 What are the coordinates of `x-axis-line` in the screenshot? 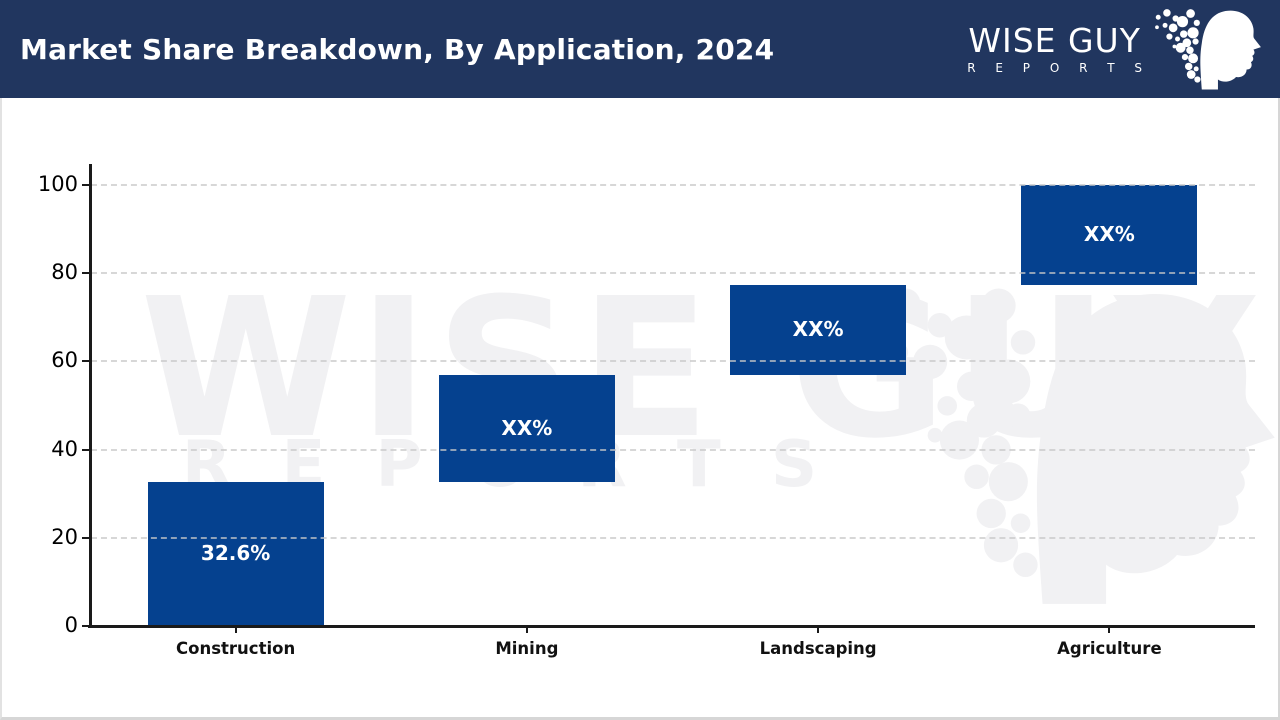 It's located at (671, 626).